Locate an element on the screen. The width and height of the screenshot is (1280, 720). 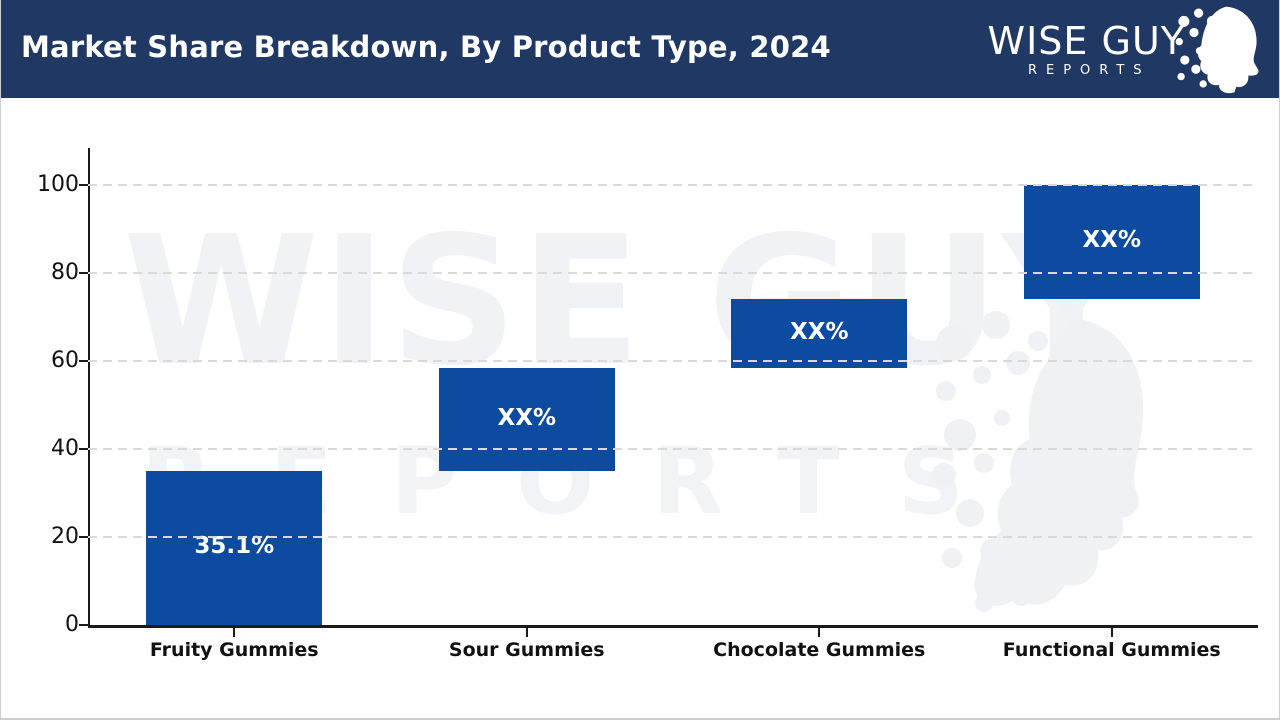
y-tick-label: 100 is located at coordinates (58, 184).